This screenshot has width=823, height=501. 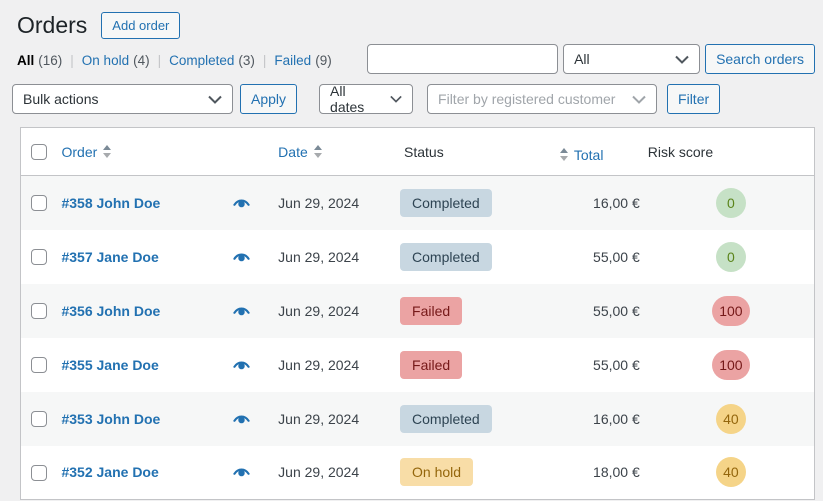 I want to click on sort-by-total: Total, so click(x=581, y=154).